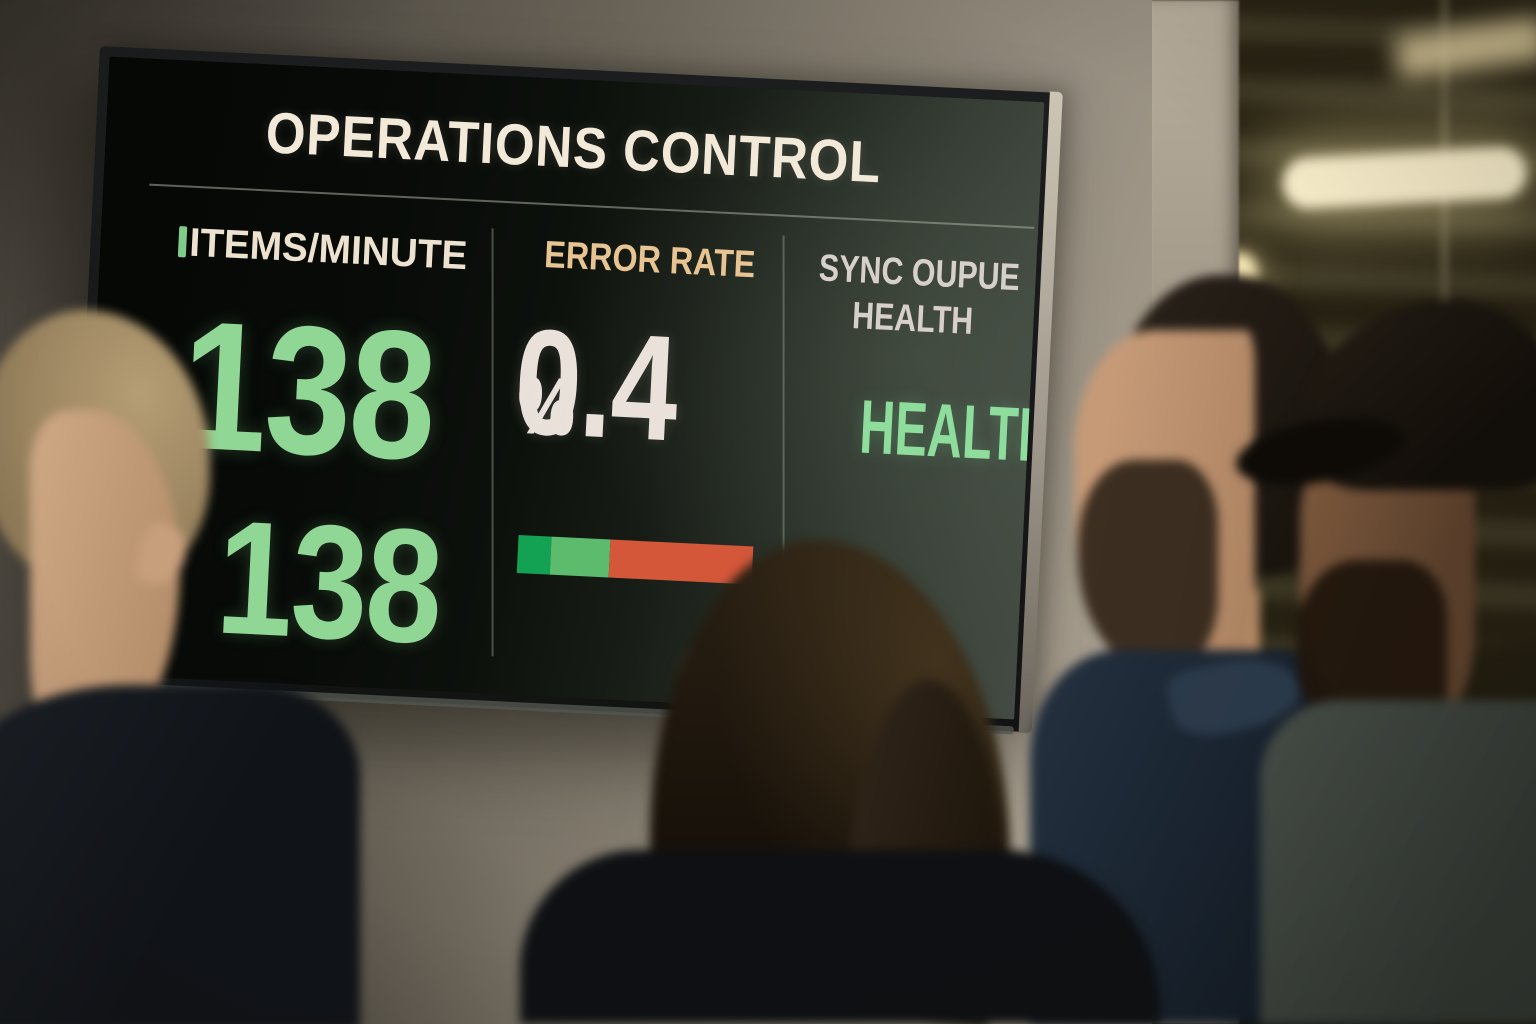  Describe the element at coordinates (595, 385) in the screenshot. I see `error-rate-value: 0.4%` at that location.